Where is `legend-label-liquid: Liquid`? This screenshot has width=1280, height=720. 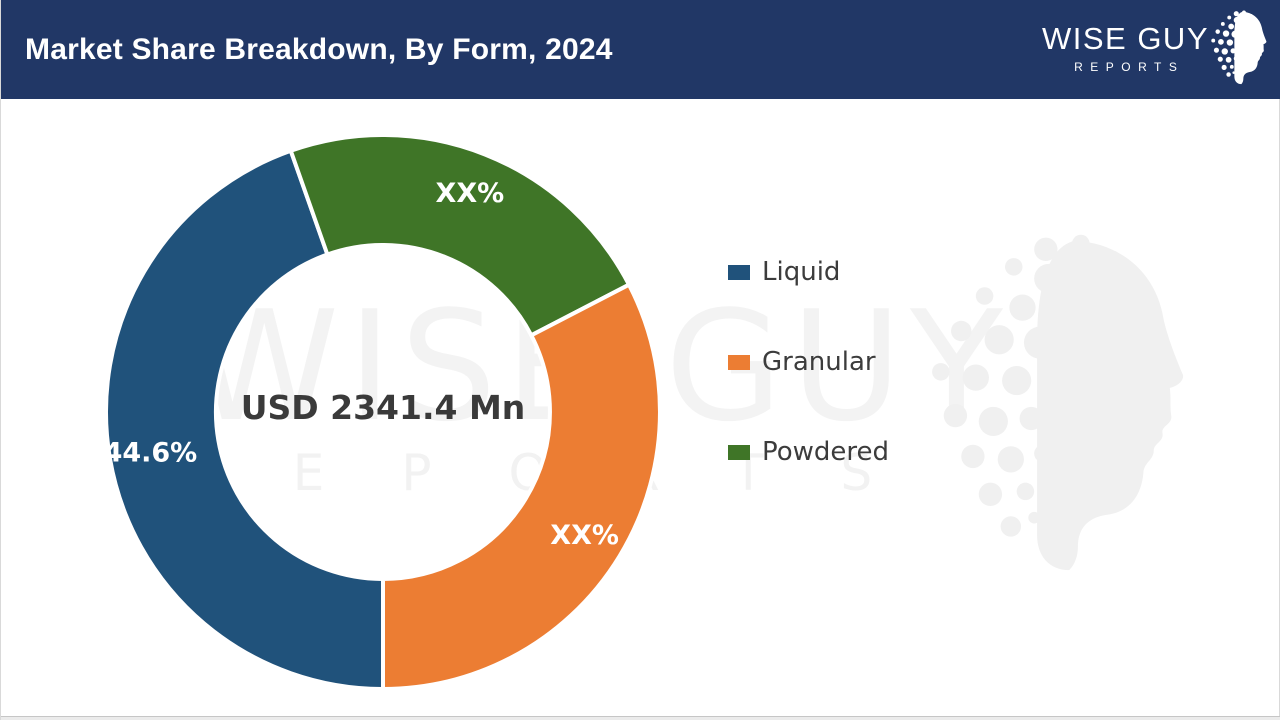 legend-label-liquid: Liquid is located at coordinates (801, 272).